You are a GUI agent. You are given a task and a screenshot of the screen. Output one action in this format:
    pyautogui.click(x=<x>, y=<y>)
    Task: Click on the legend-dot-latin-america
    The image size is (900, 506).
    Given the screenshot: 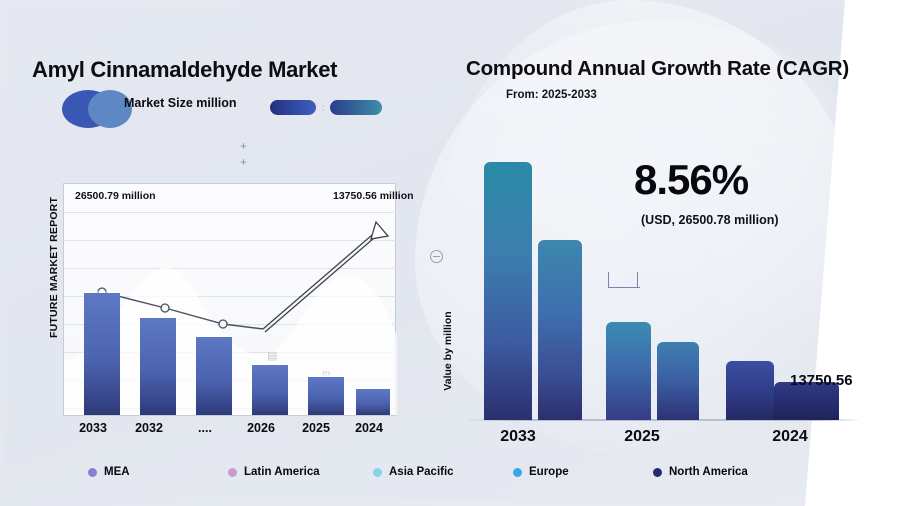 What is the action you would take?
    pyautogui.click(x=232, y=472)
    